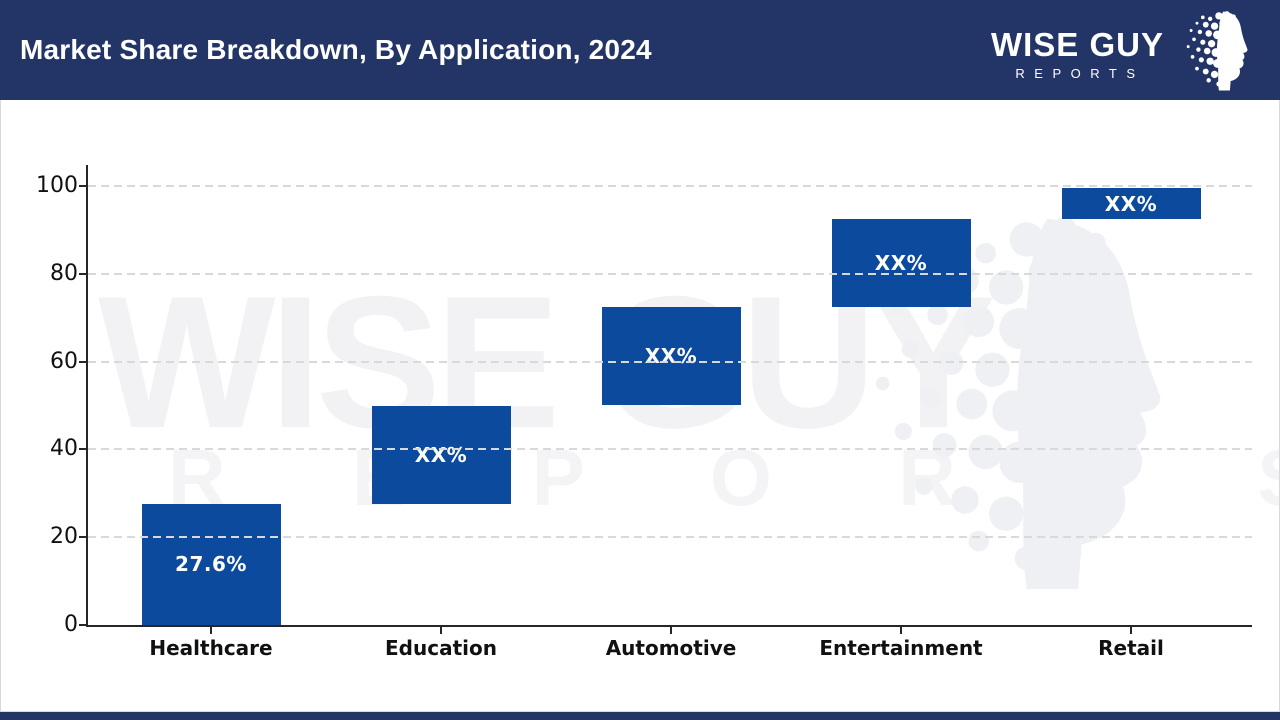 This screenshot has height=720, width=1280. What do you see at coordinates (901, 648) in the screenshot?
I see `x-axis-label-entertainment: Entertainment` at bounding box center [901, 648].